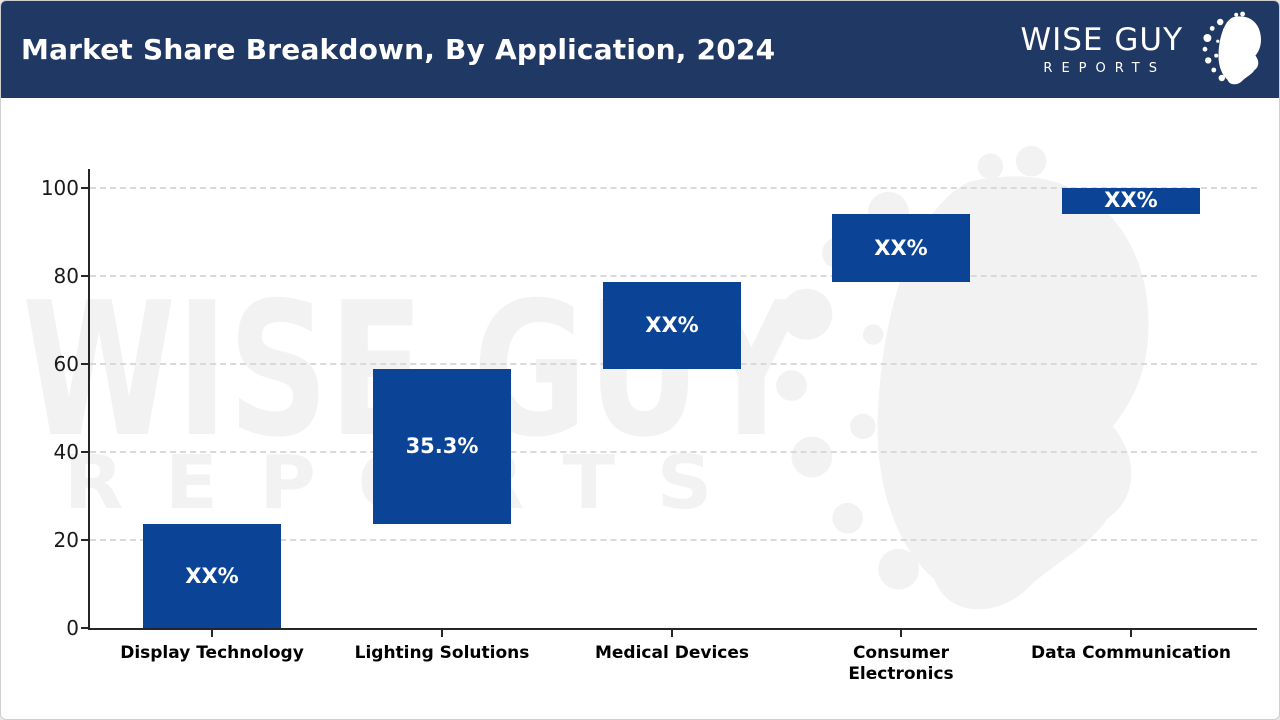 This screenshot has width=1280, height=720. What do you see at coordinates (212, 653) in the screenshot?
I see `x-axis-label-1: Display Technology` at bounding box center [212, 653].